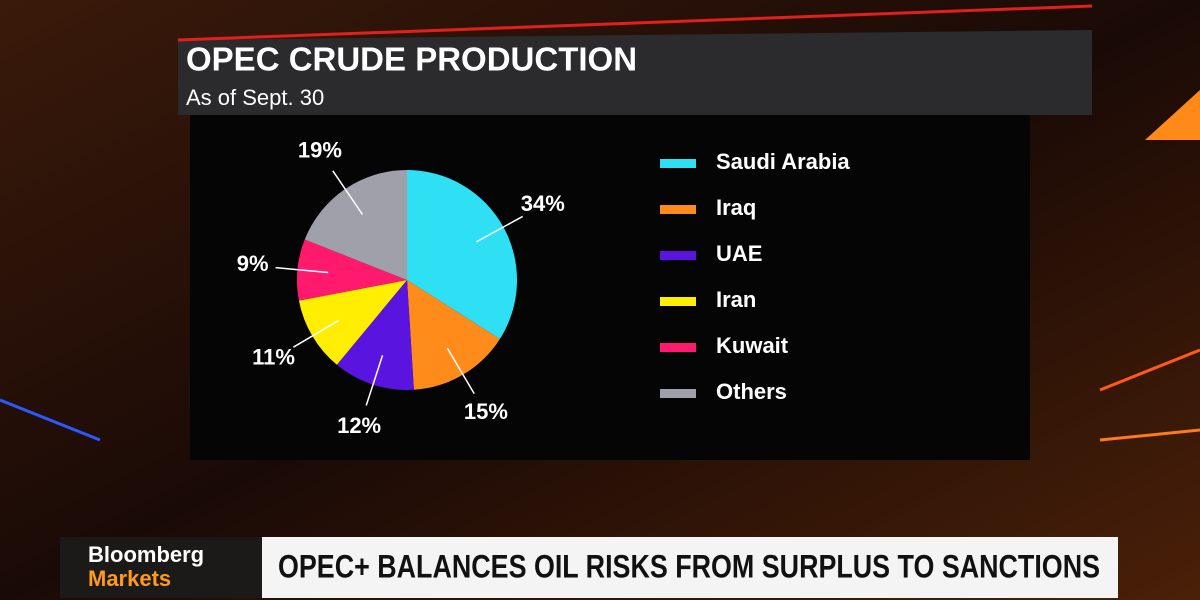 The image size is (1200, 600). Describe the element at coordinates (129, 578) in the screenshot. I see `channel: Markets` at that location.